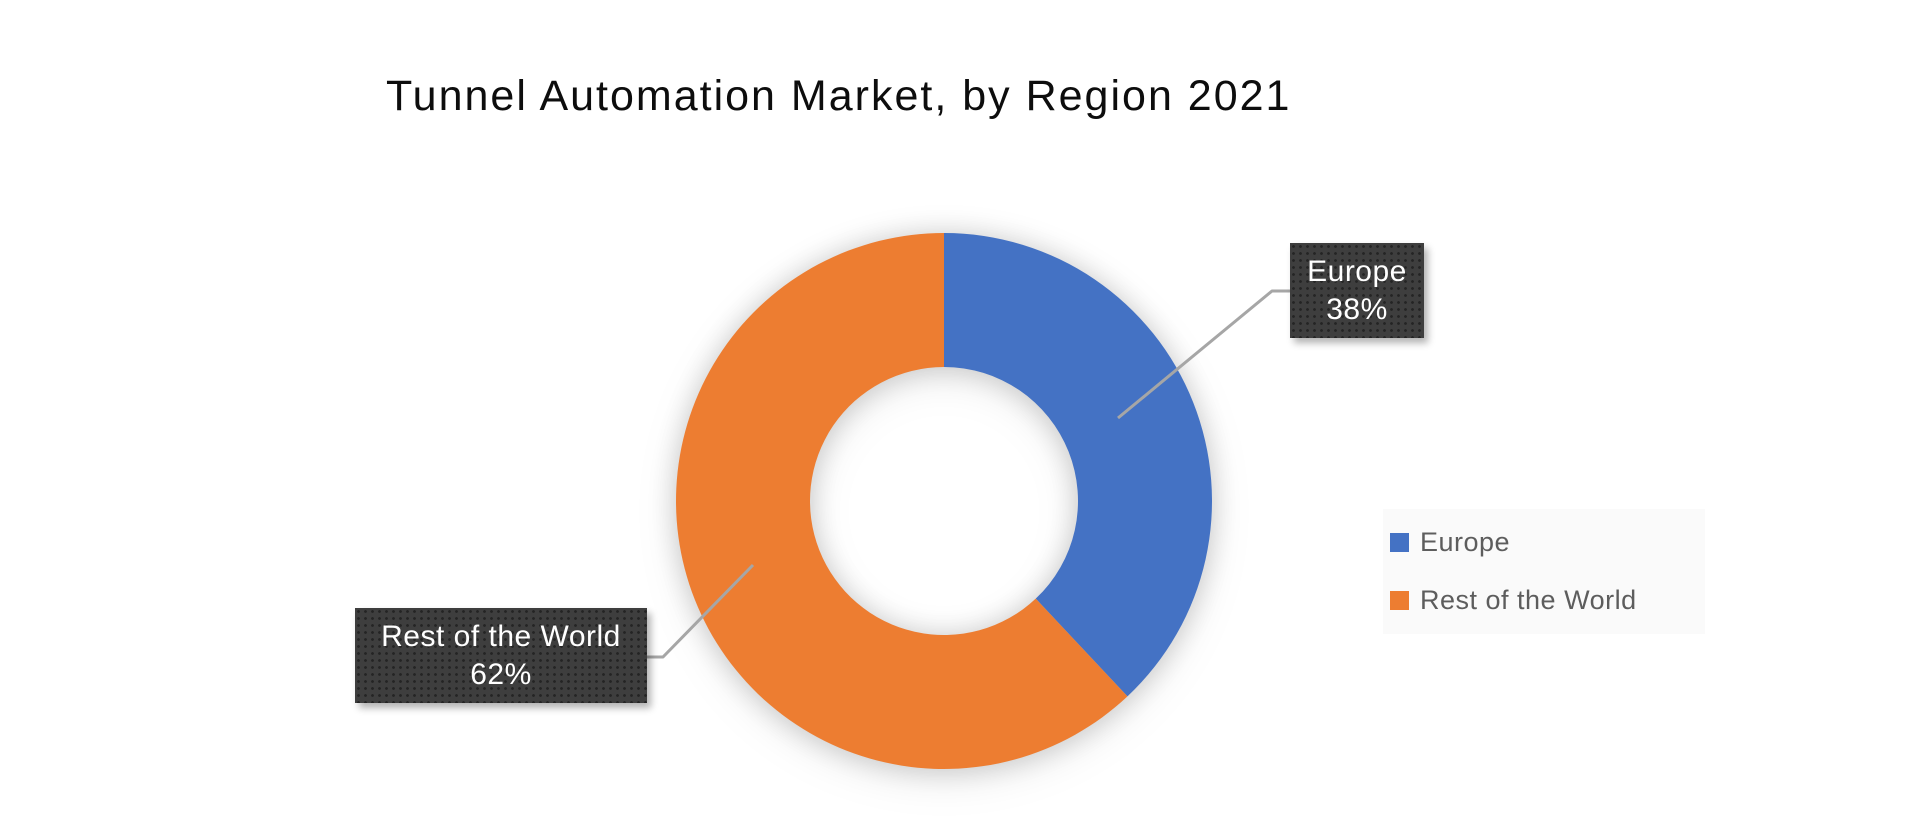 The height and width of the screenshot is (818, 1920). Describe the element at coordinates (501, 655) in the screenshot. I see `data-label-rest-of-world: Rest of the World 62%` at that location.